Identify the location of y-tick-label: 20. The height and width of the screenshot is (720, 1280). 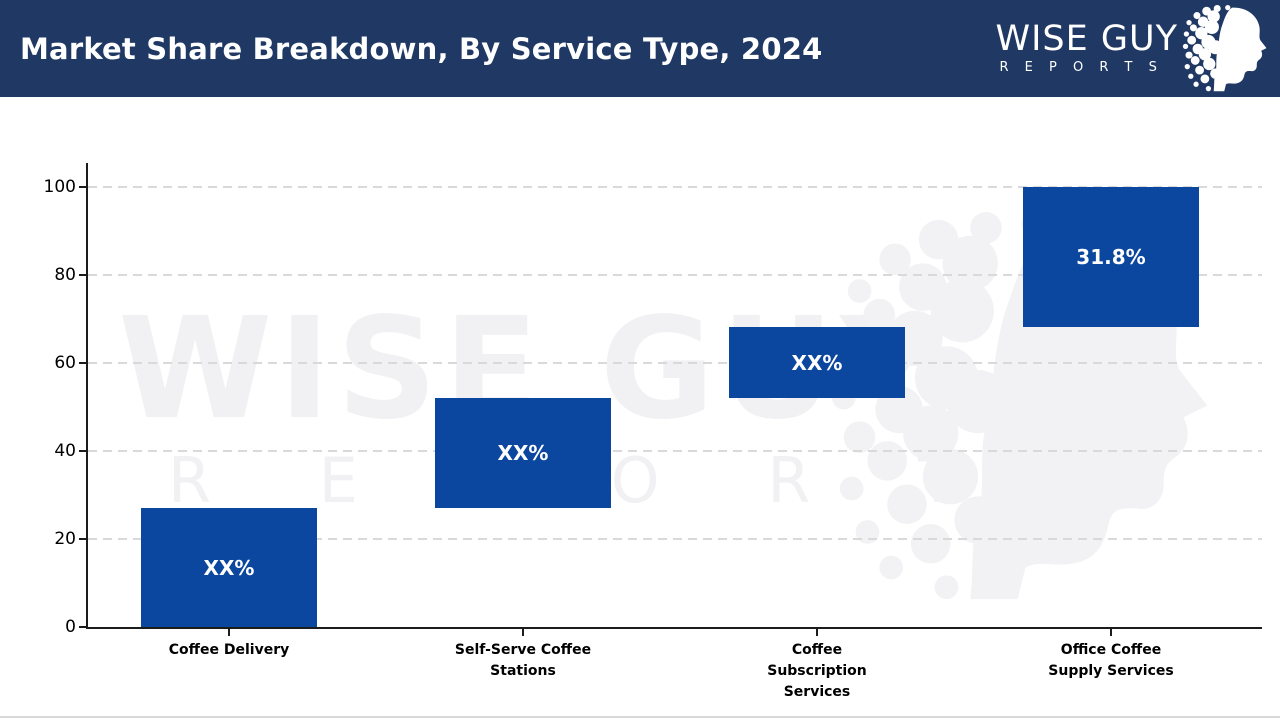
(65, 539).